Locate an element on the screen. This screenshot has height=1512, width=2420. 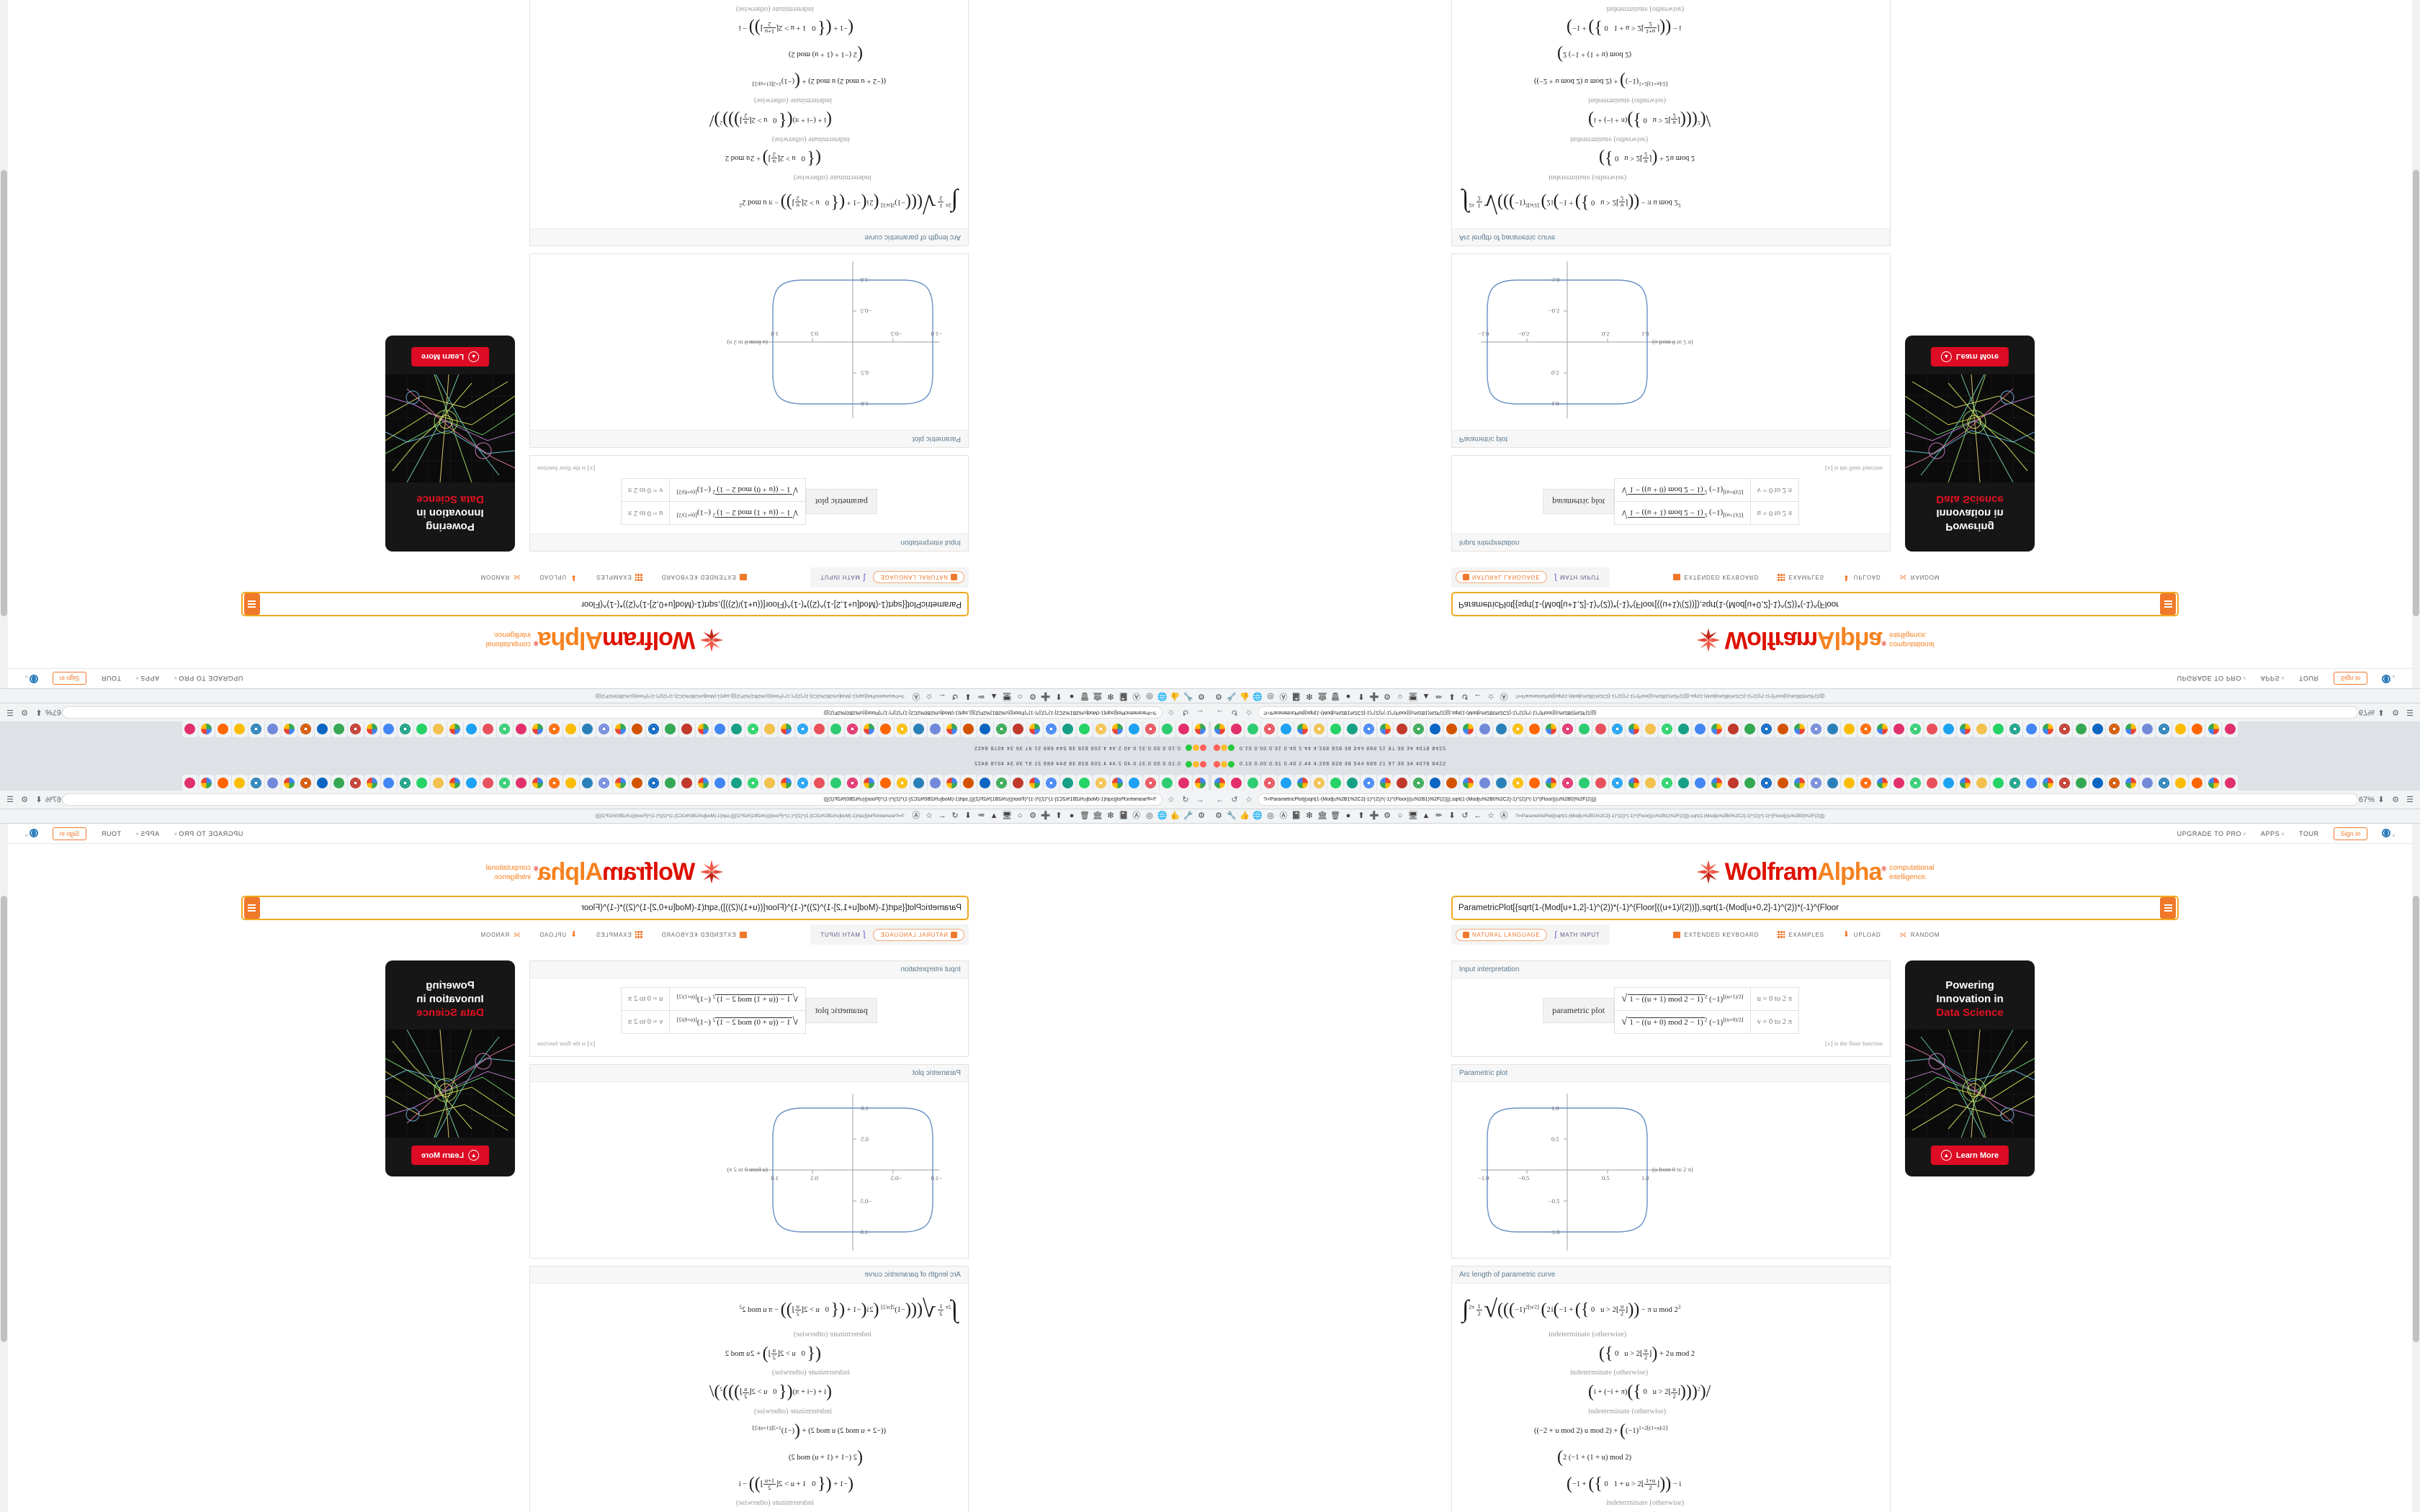
extension-icon: ⬆ is located at coordinates (1361, 815).